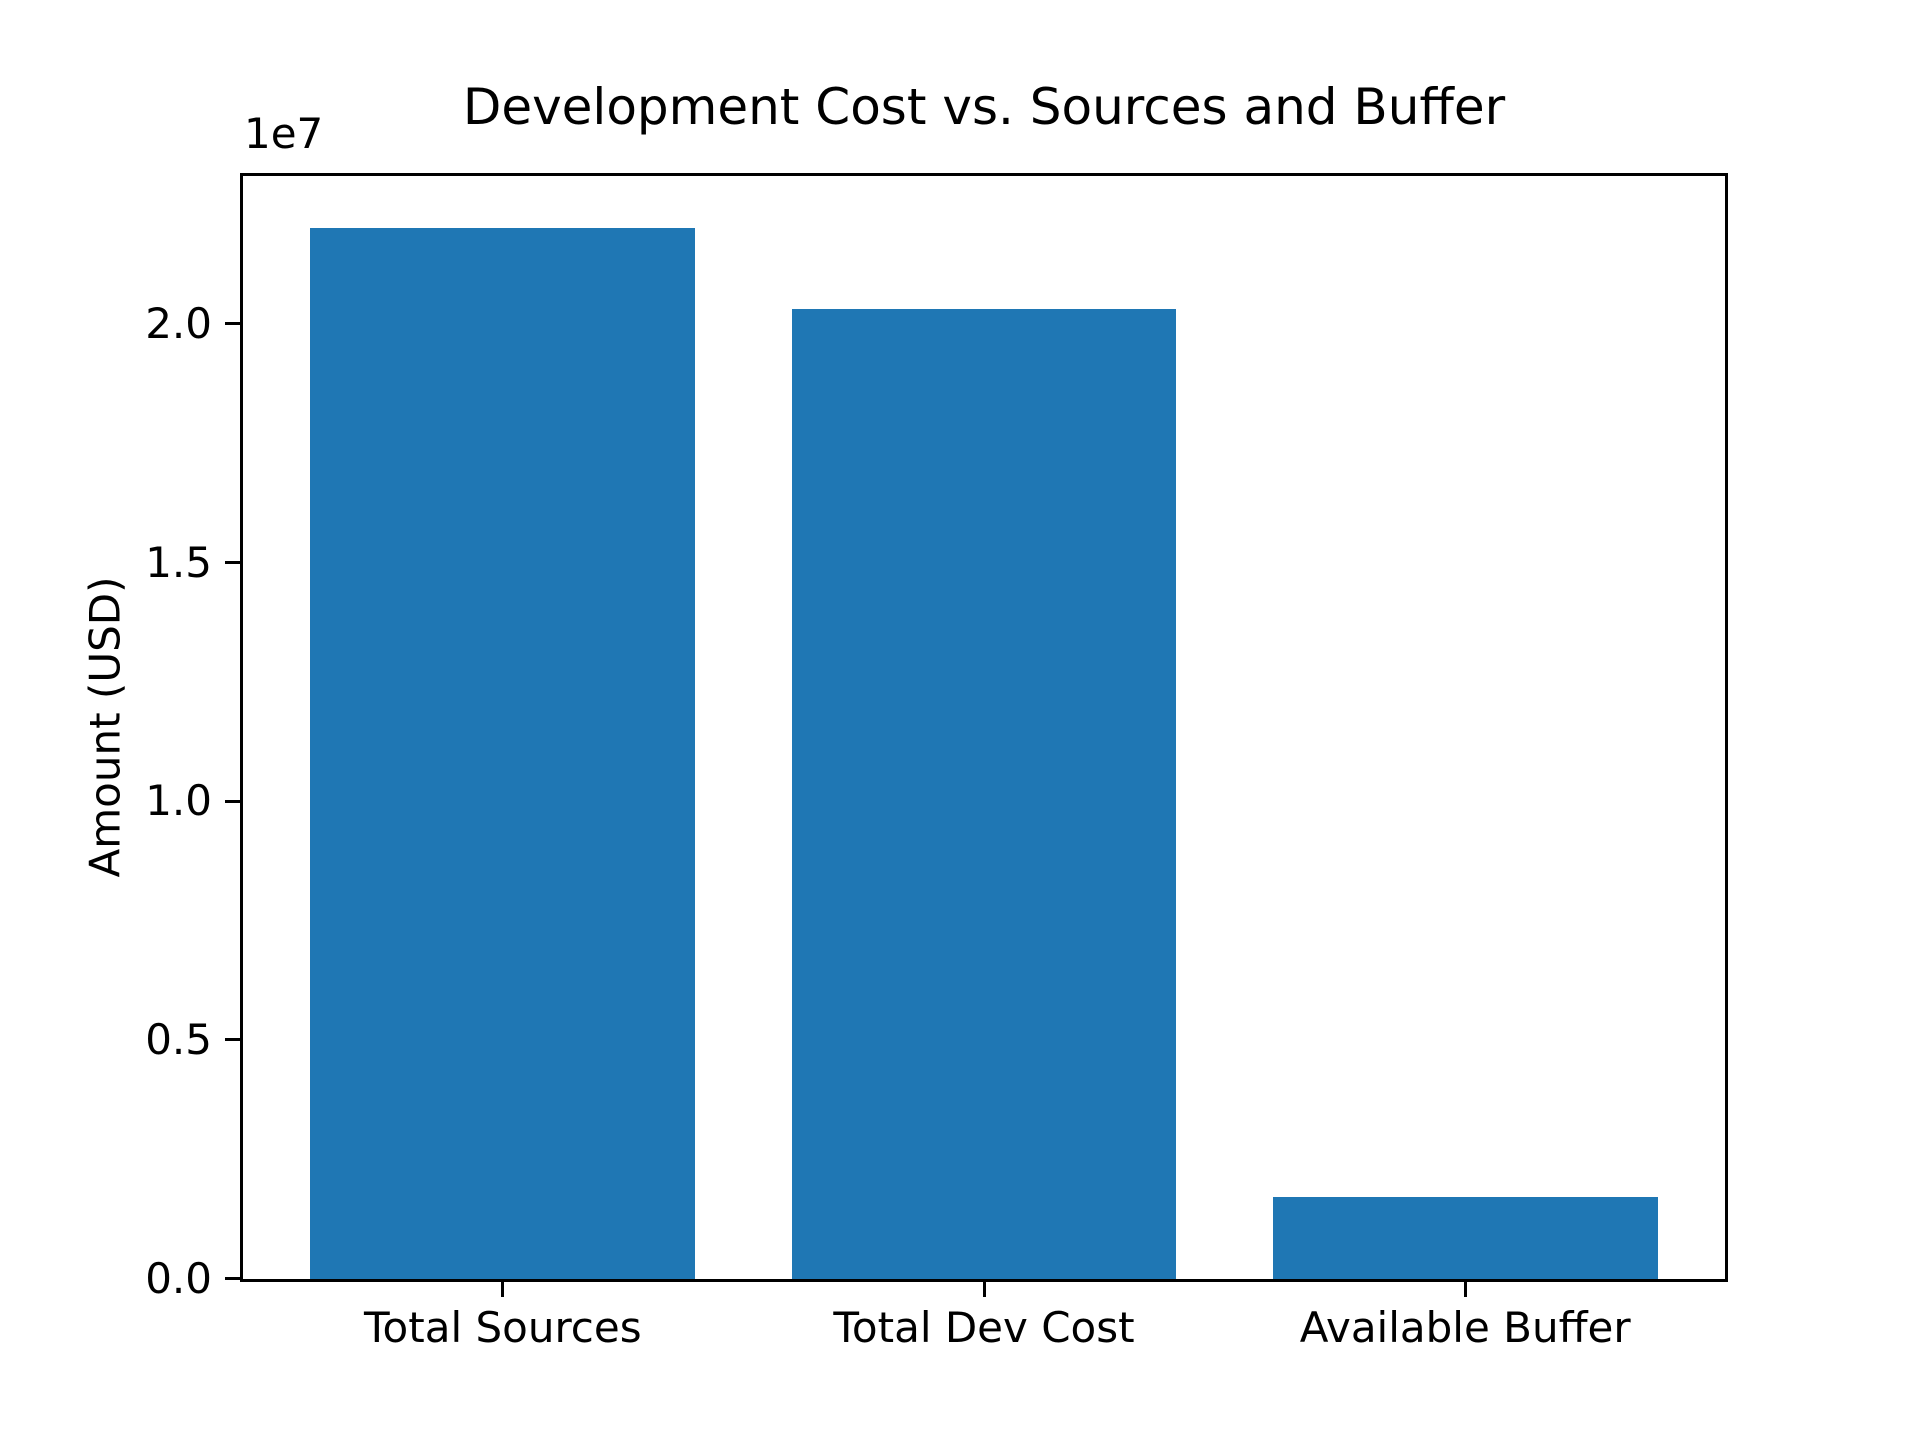 This screenshot has height=1440, width=1920. Describe the element at coordinates (178, 1278) in the screenshot. I see `y-tick-label: 0.0` at that location.